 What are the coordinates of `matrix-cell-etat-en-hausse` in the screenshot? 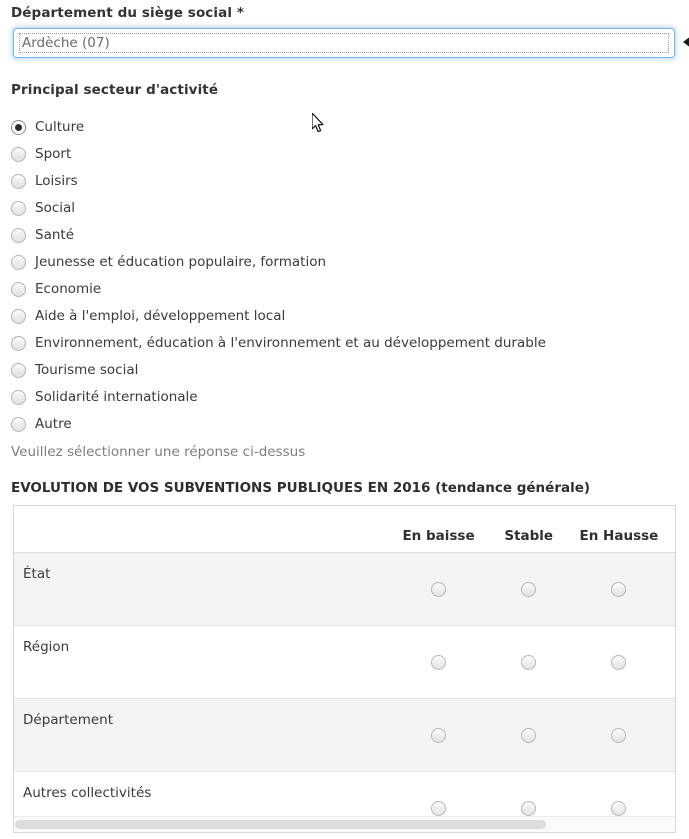 It's located at (618, 589).